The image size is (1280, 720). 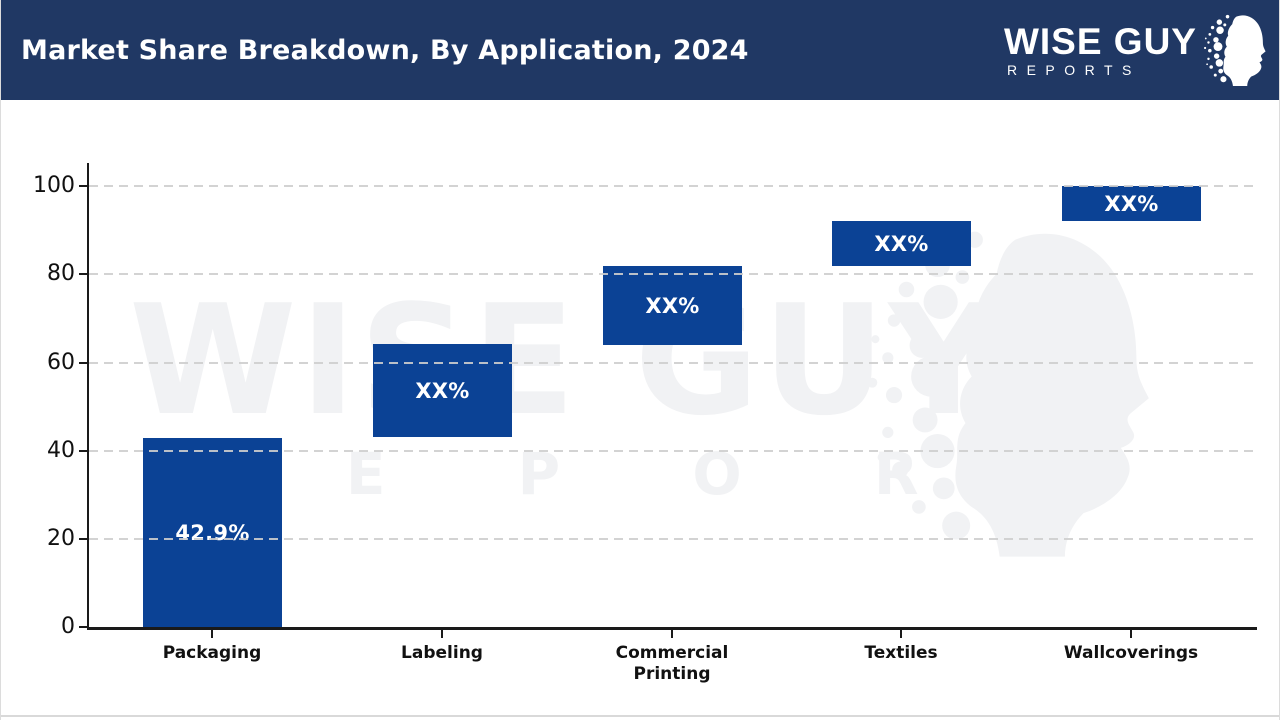 I want to click on y-axis-line, so click(x=88, y=396).